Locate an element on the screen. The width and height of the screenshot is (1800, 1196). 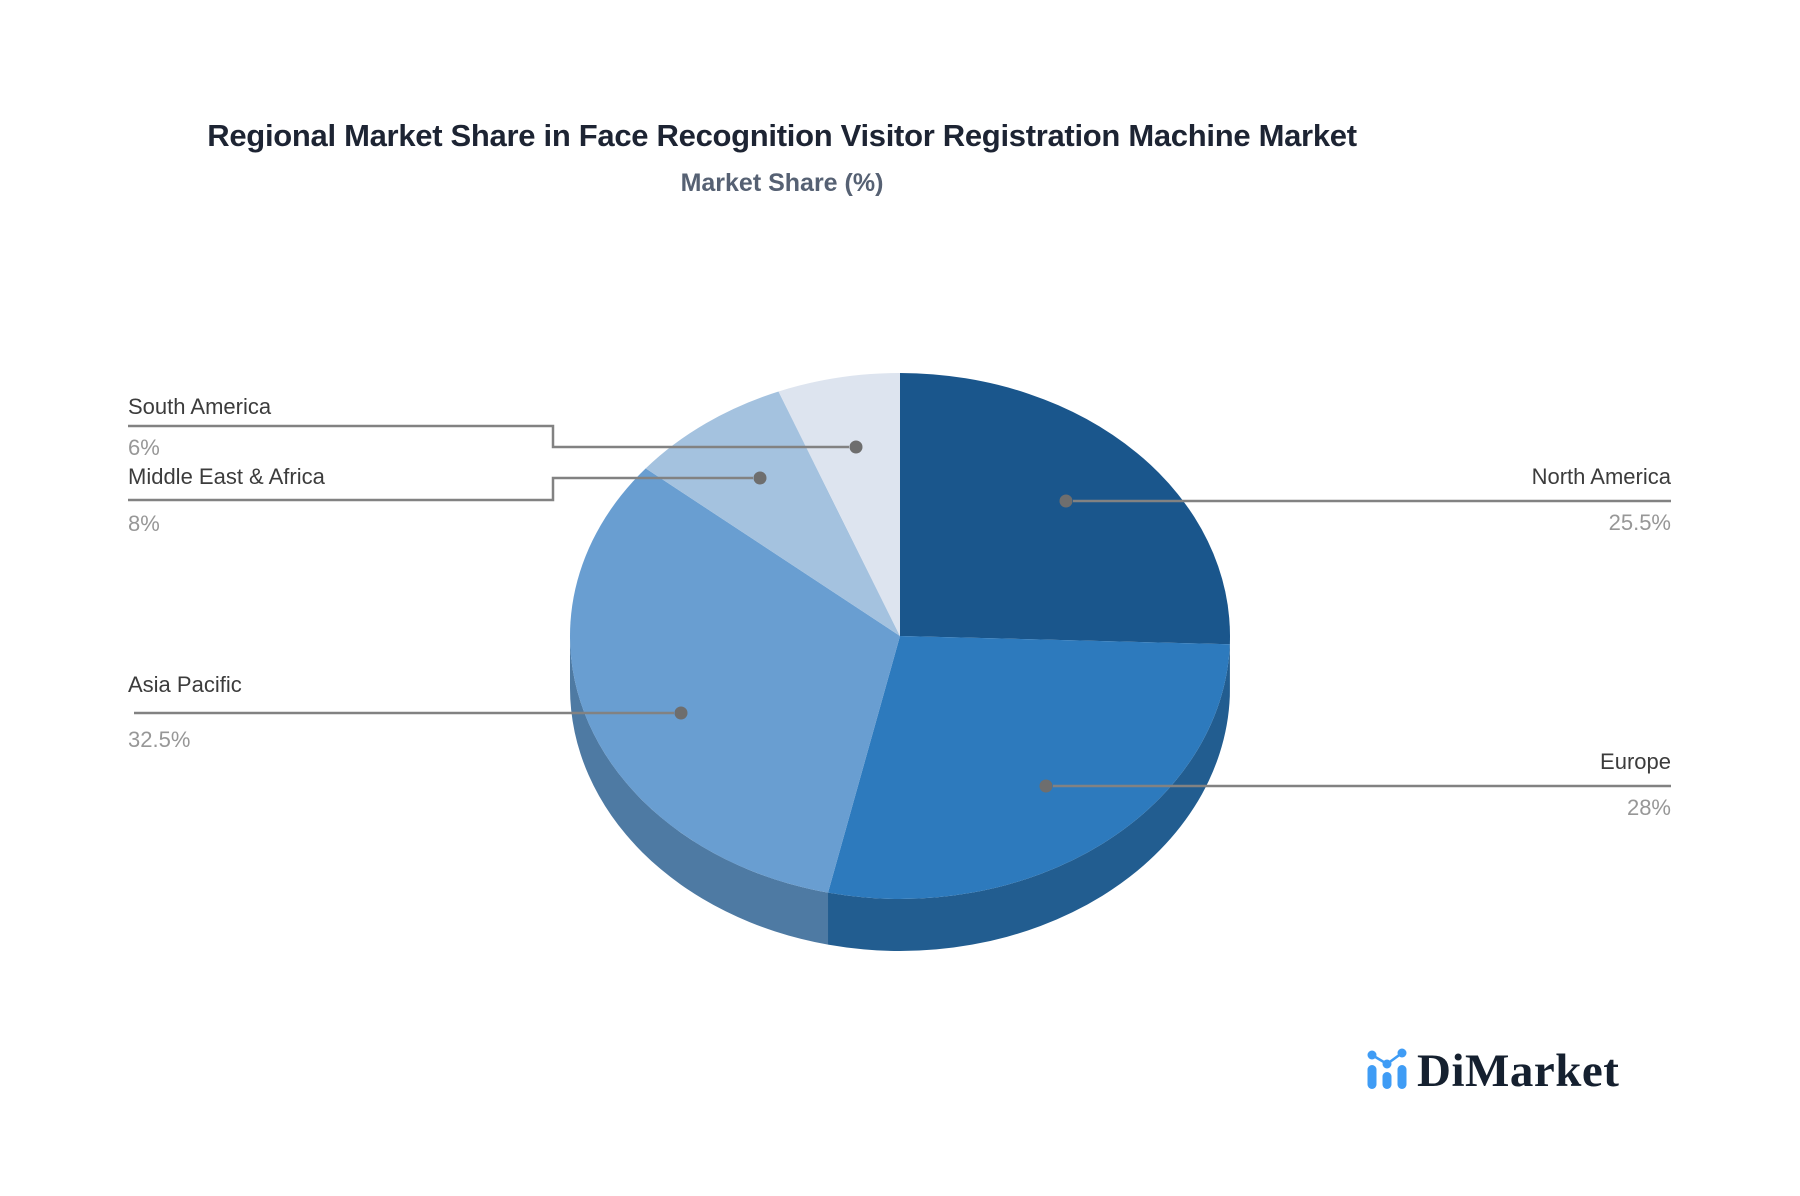
callout-dot-asia-pacific is located at coordinates (681, 713).